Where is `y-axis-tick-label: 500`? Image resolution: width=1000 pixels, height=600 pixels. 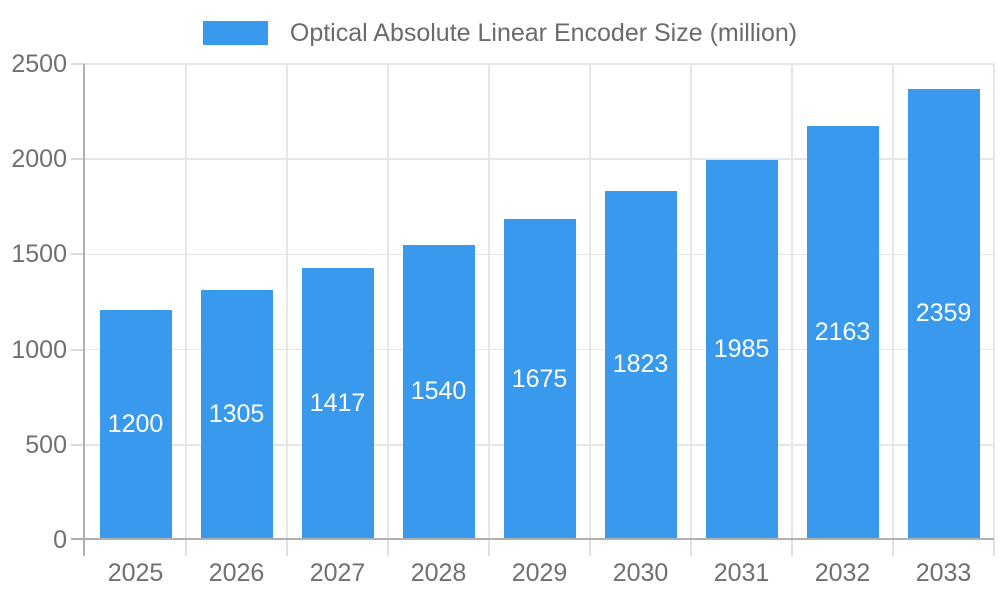 y-axis-tick-label: 500 is located at coordinates (46, 444).